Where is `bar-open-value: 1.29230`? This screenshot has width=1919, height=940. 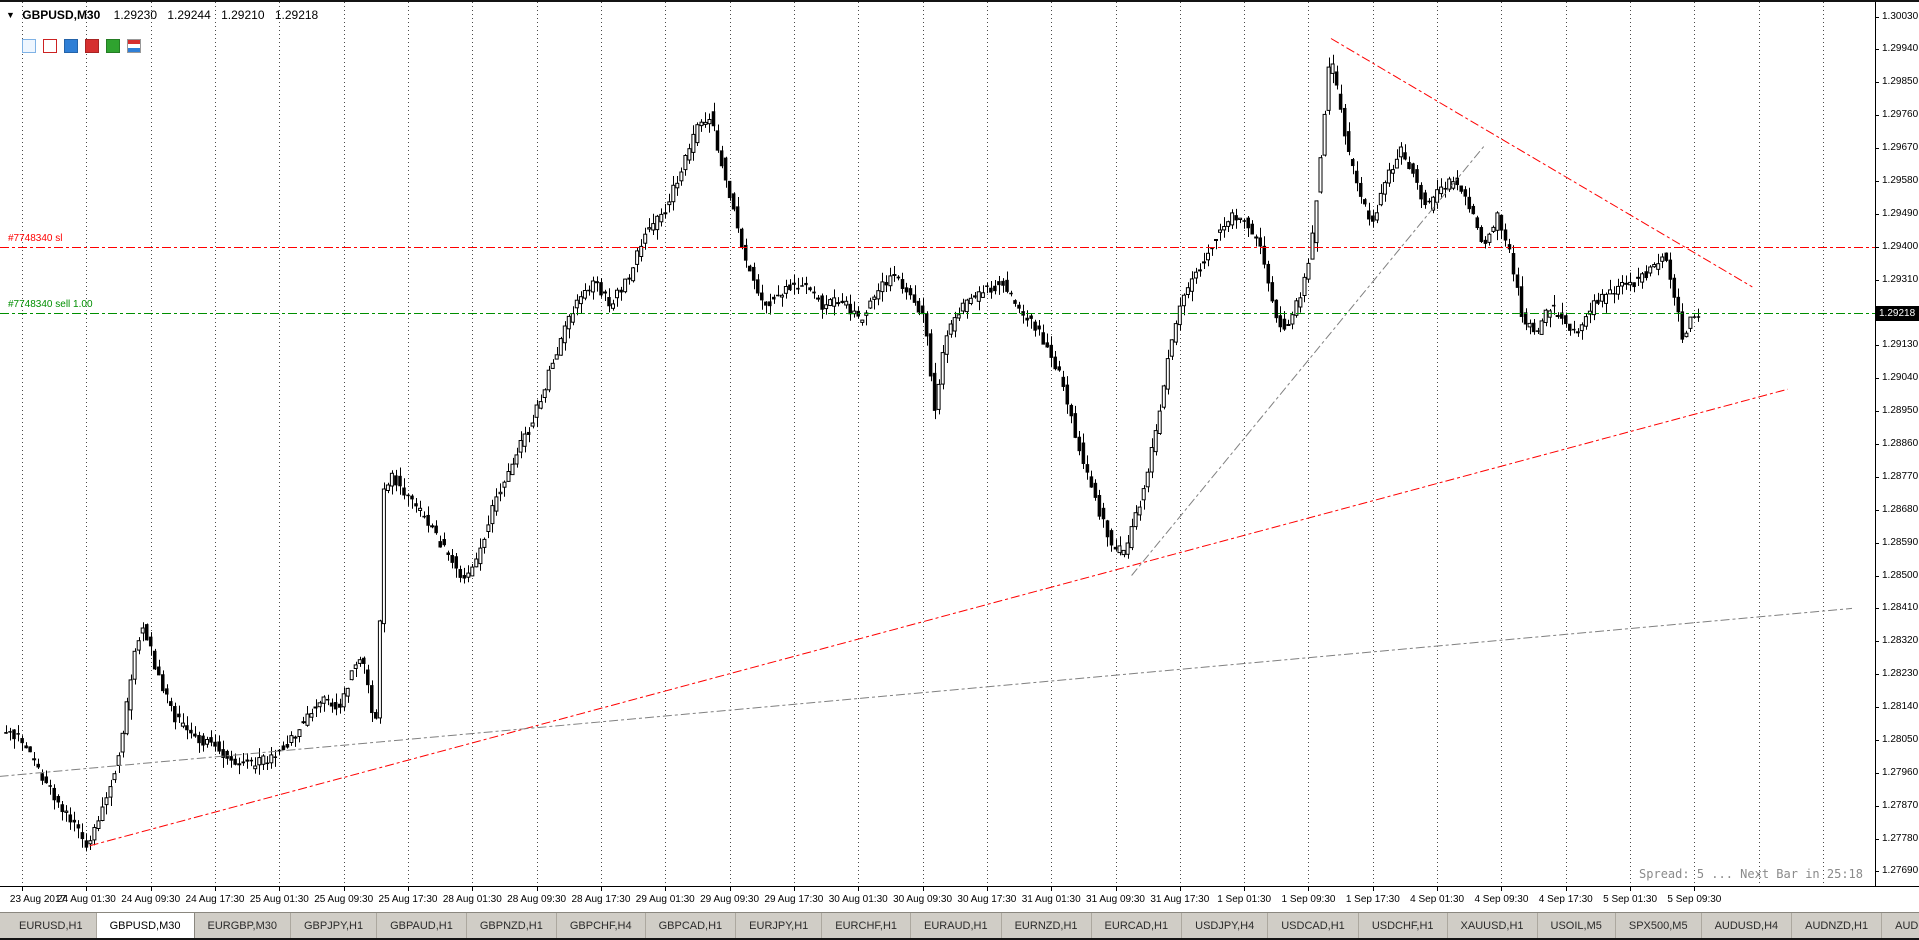 bar-open-value: 1.29230 is located at coordinates (135, 15).